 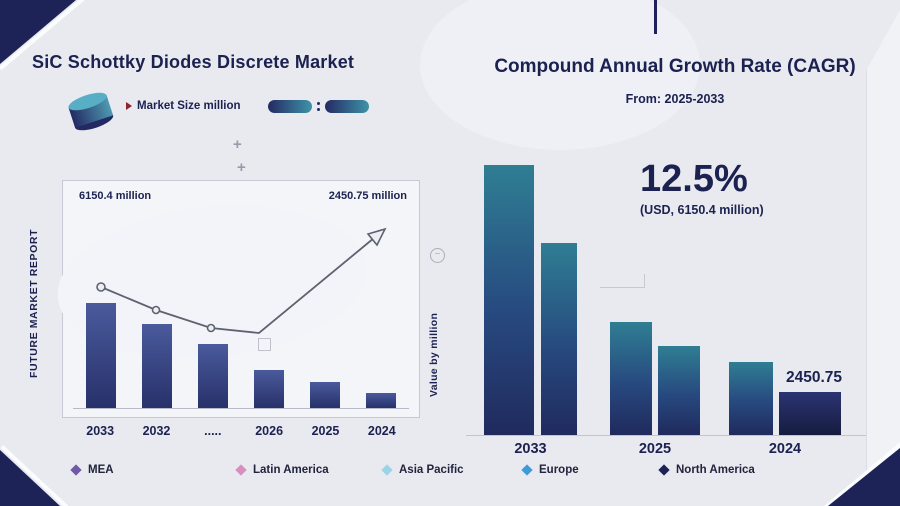 I want to click on cagr-bar-group: 2024, so click(x=785, y=409).